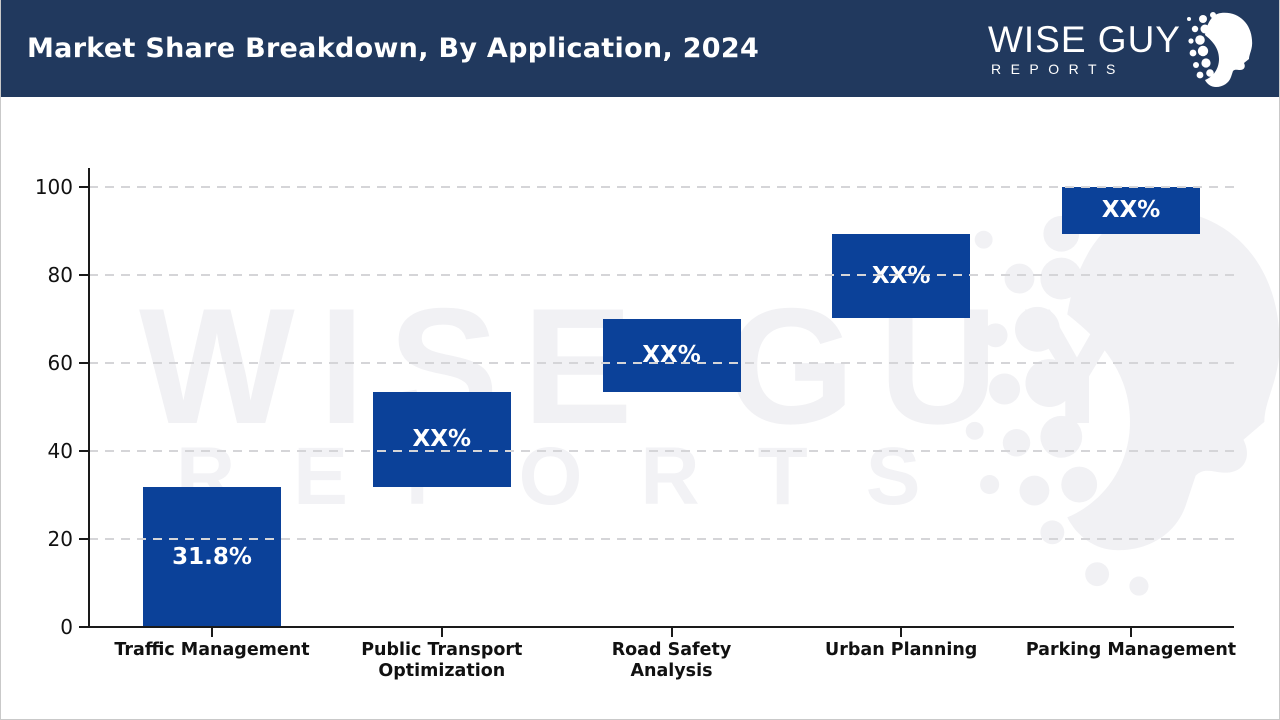 This screenshot has height=720, width=1280. What do you see at coordinates (89, 398) in the screenshot?
I see `y-axis-line` at bounding box center [89, 398].